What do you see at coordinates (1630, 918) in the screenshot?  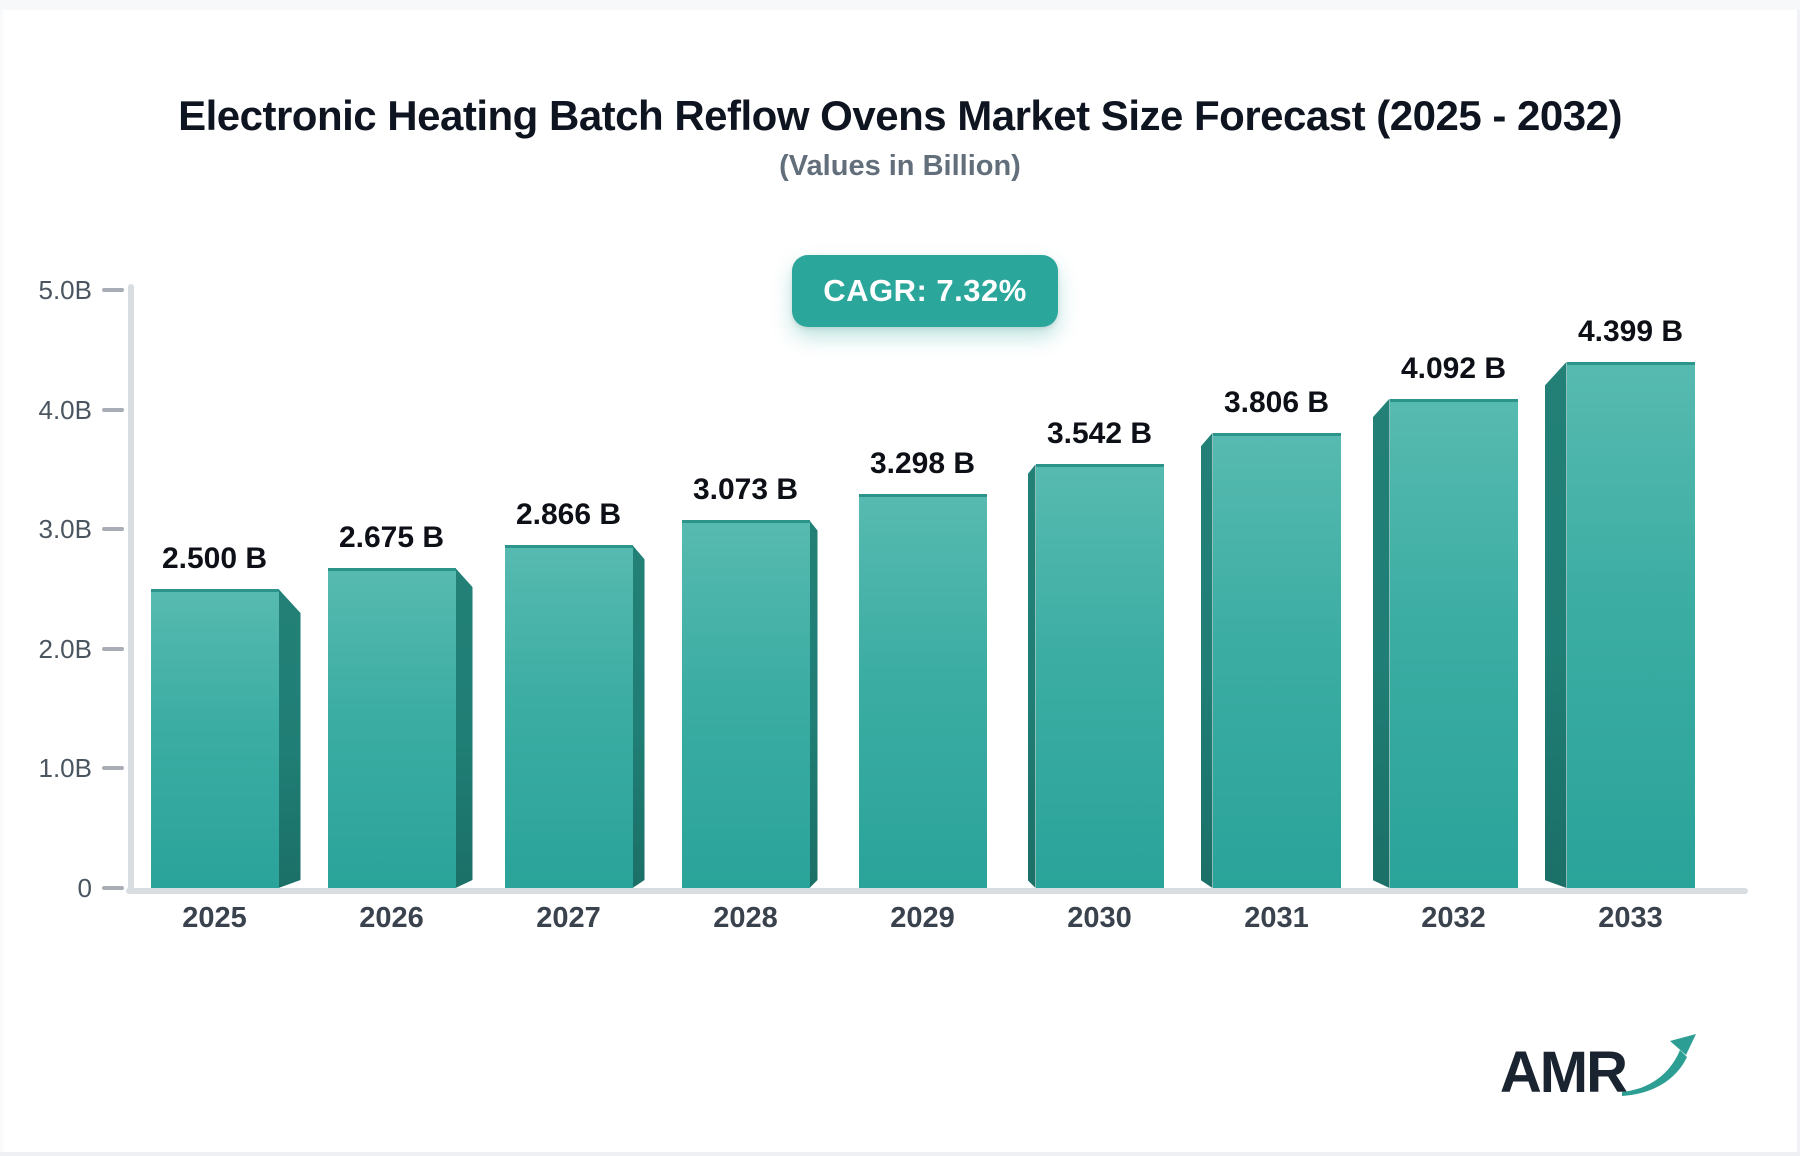 I see `x-axis-label-2033: 2033` at bounding box center [1630, 918].